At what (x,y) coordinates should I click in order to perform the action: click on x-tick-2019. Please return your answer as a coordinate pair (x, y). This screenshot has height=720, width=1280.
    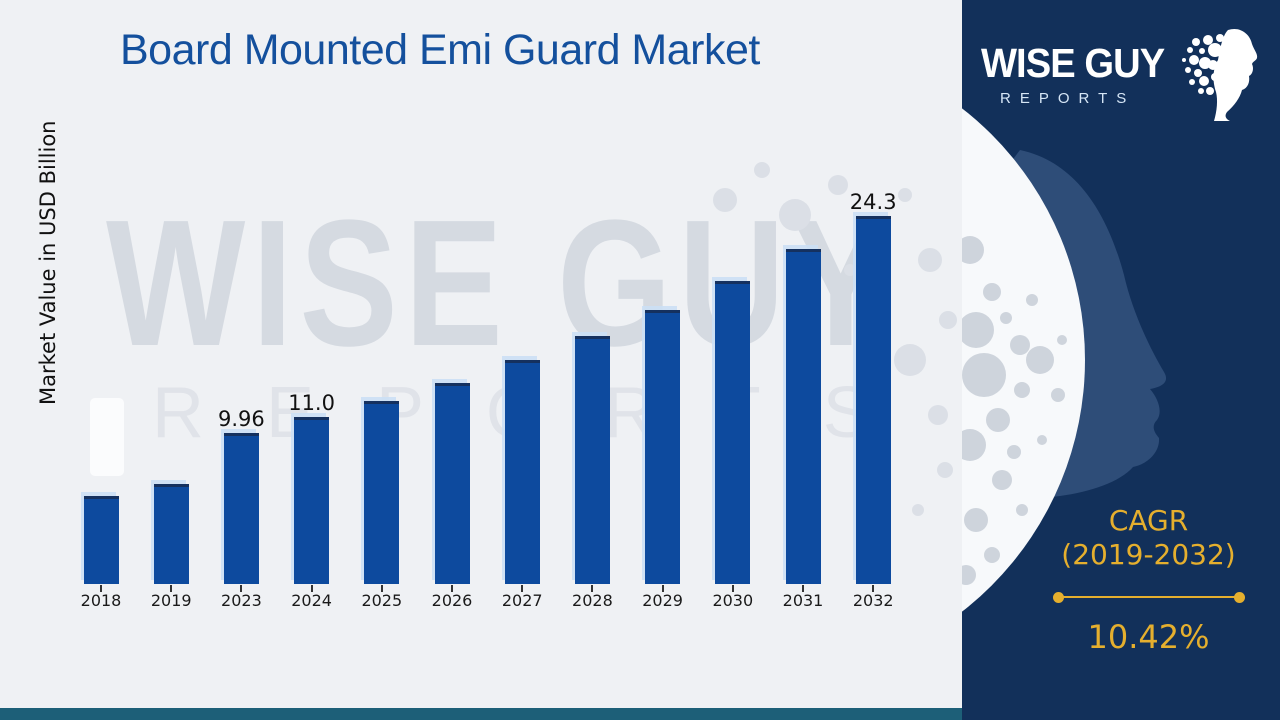
    Looking at the image, I should click on (171, 588).